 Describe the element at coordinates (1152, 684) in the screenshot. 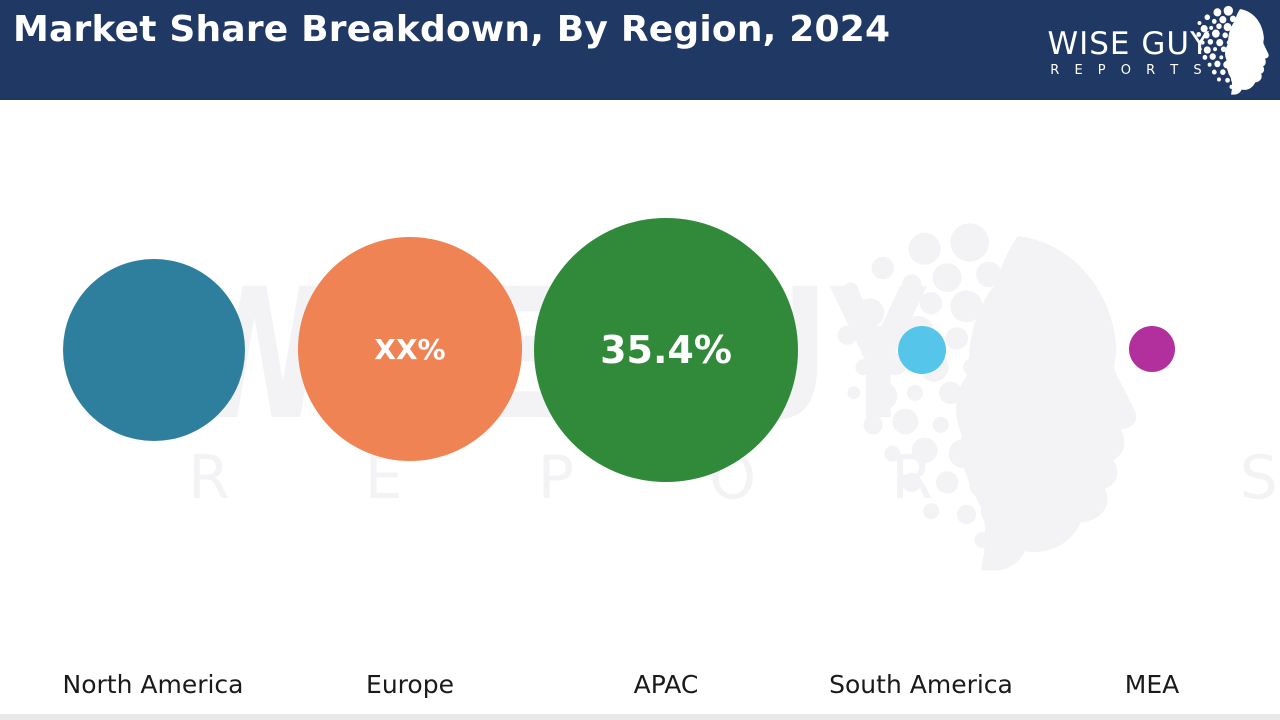

I see `category-label-mea: MEA` at that location.